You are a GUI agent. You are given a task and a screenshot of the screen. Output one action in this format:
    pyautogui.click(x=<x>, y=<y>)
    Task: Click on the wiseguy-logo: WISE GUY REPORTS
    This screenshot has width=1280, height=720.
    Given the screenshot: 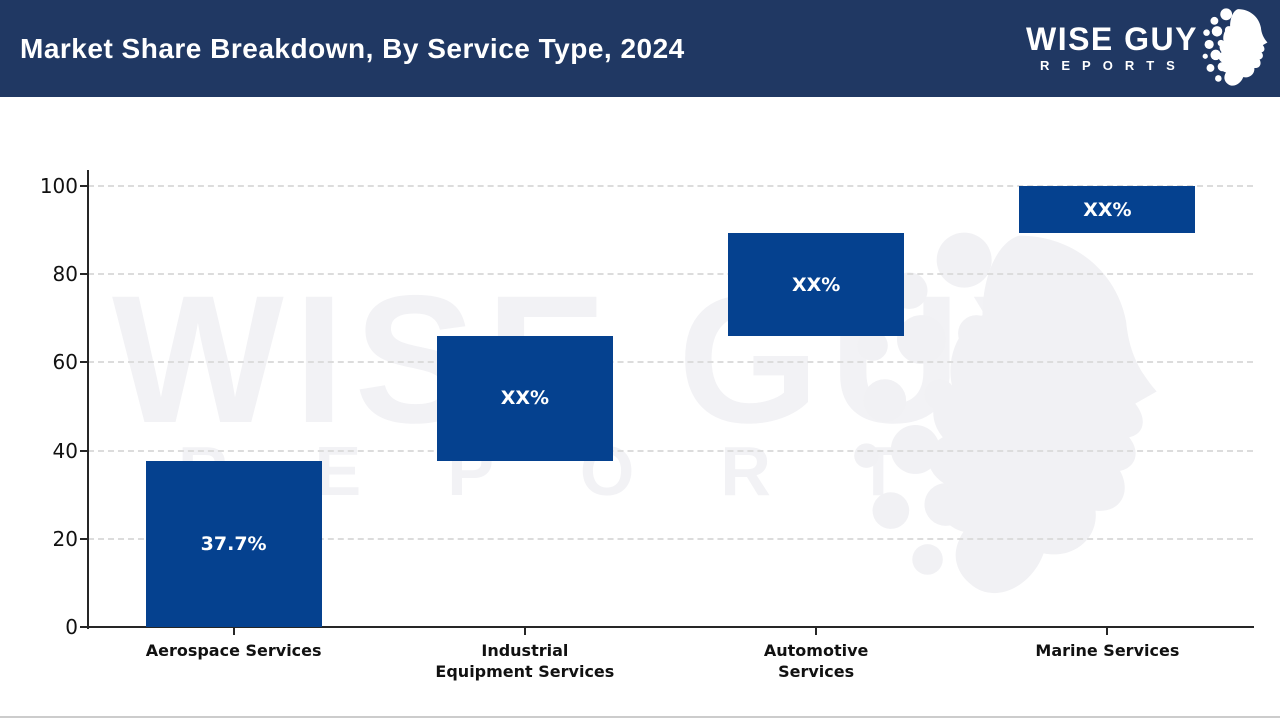 What is the action you would take?
    pyautogui.click(x=1149, y=49)
    